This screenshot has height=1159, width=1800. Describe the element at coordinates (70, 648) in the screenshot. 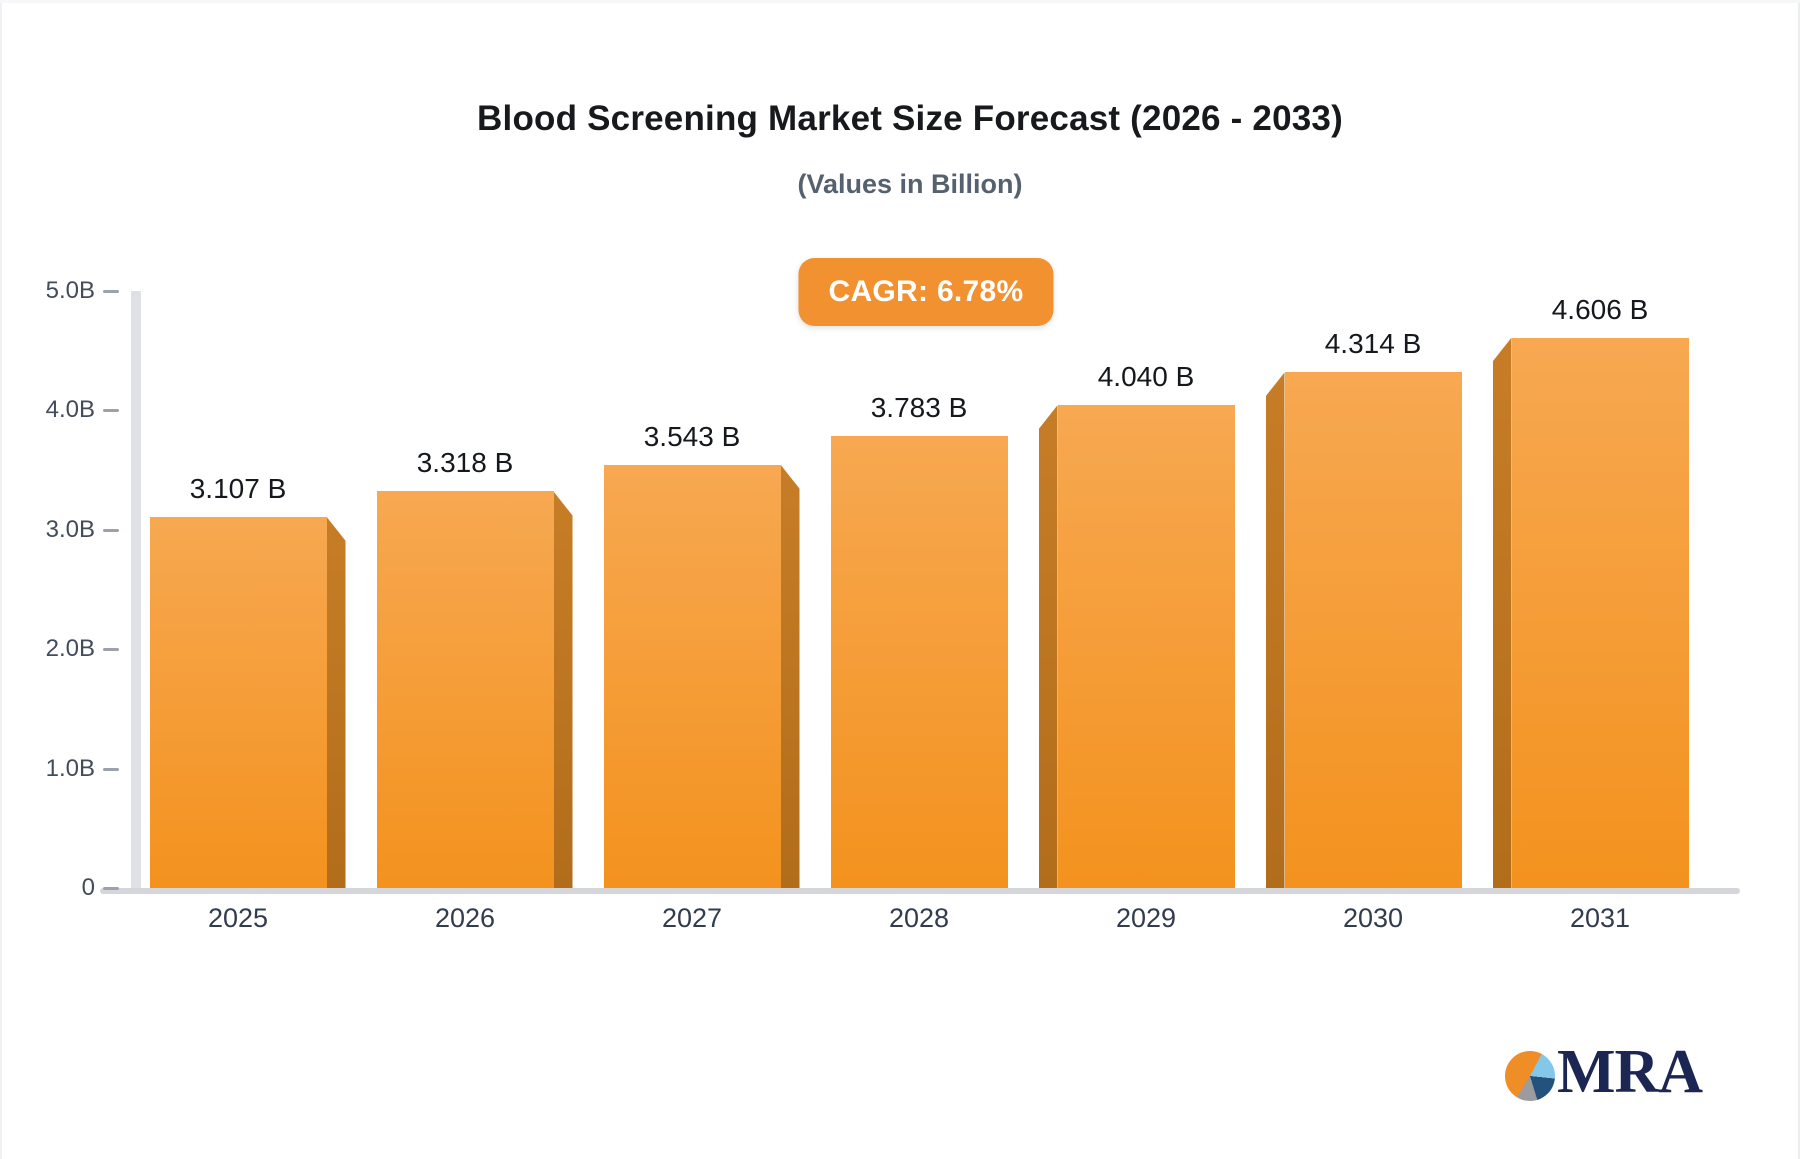

I see `y-tick-label: 2.0B` at that location.